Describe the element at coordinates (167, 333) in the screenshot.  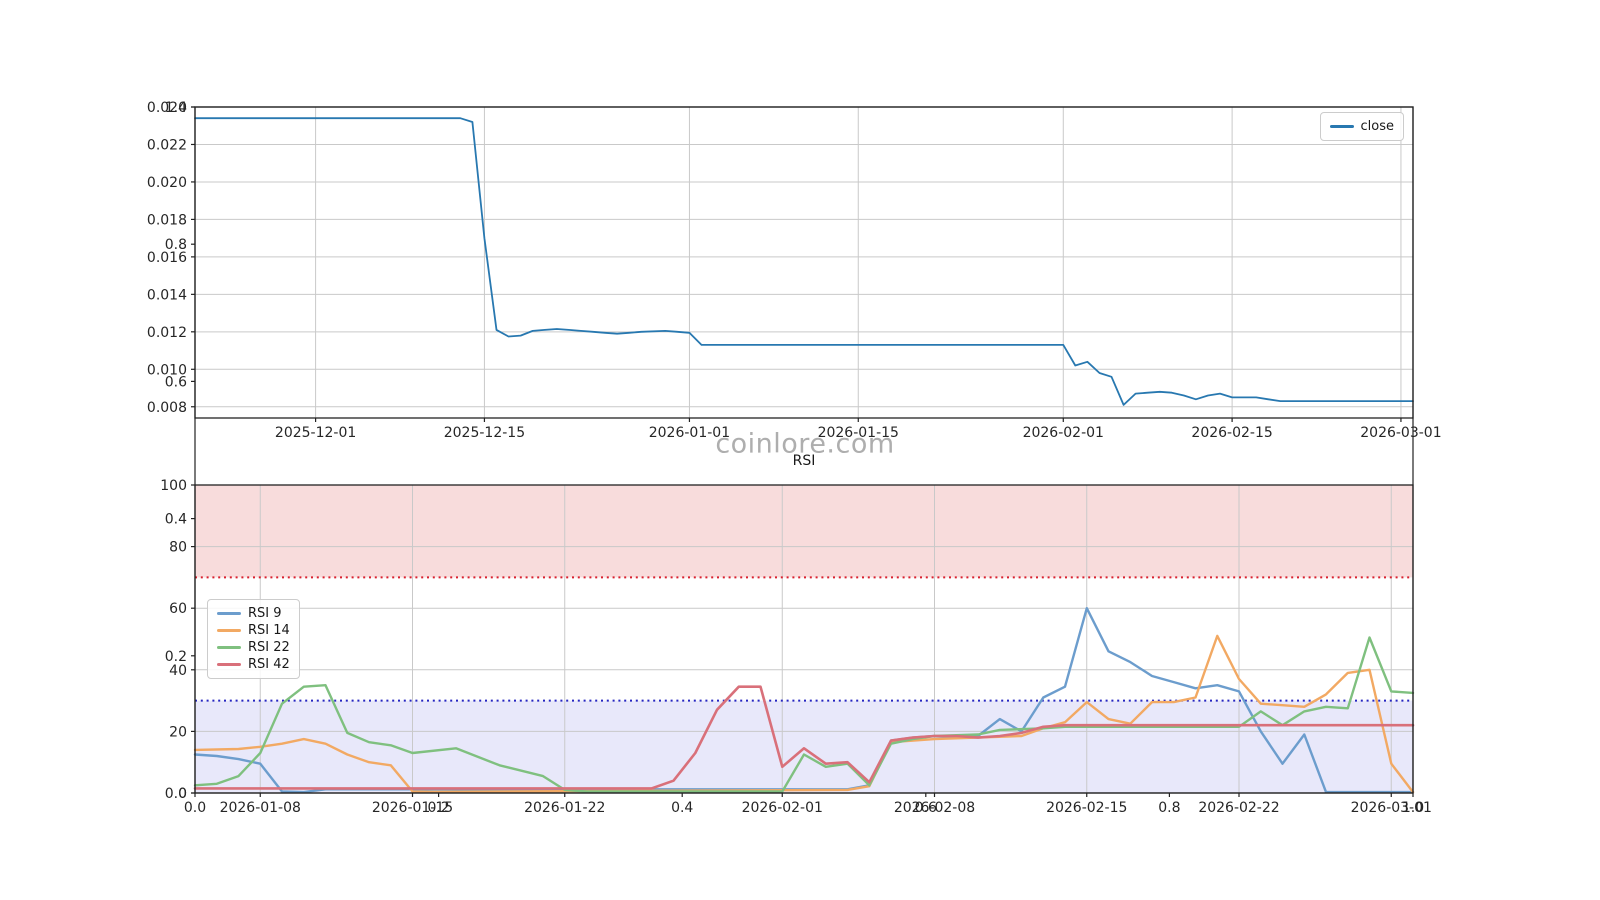
I see `y-tick-label: 0.012` at that location.